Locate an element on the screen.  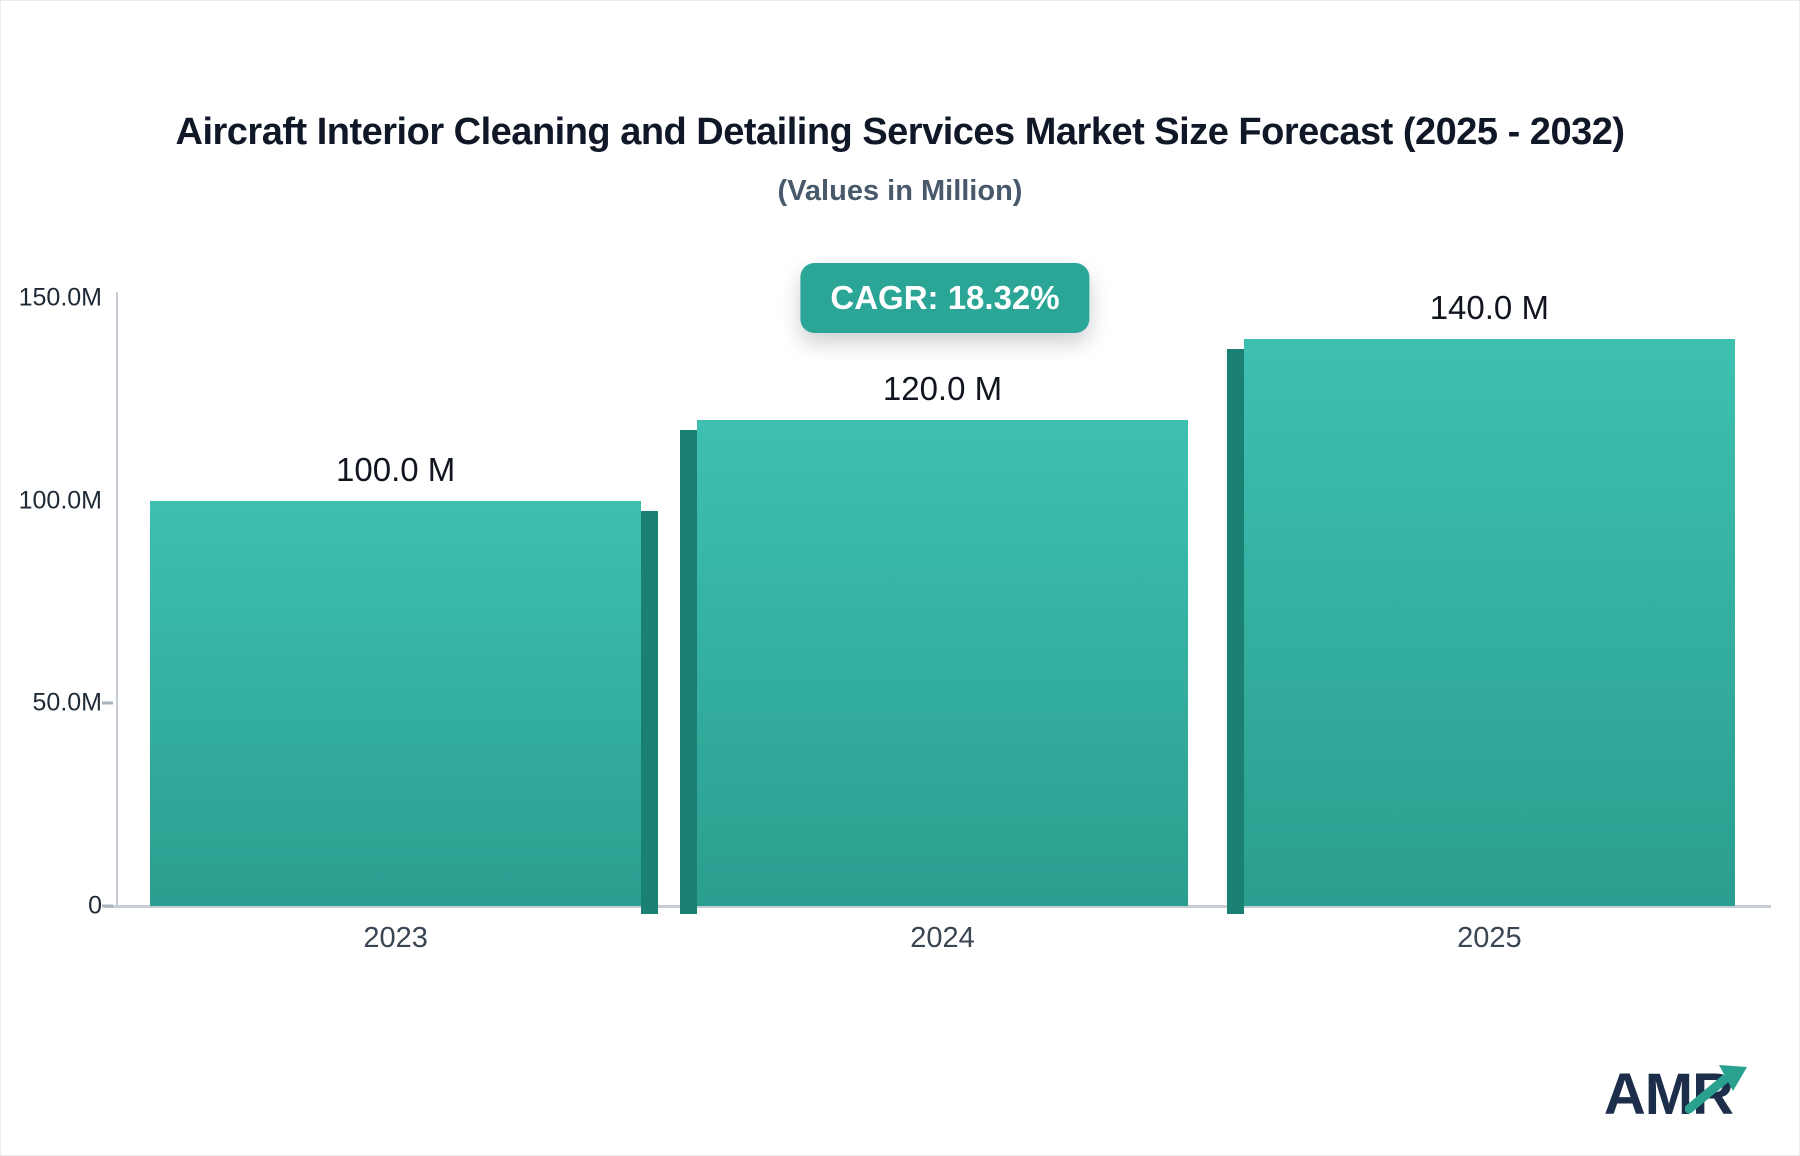
y-axis-label: 0 is located at coordinates (95, 905).